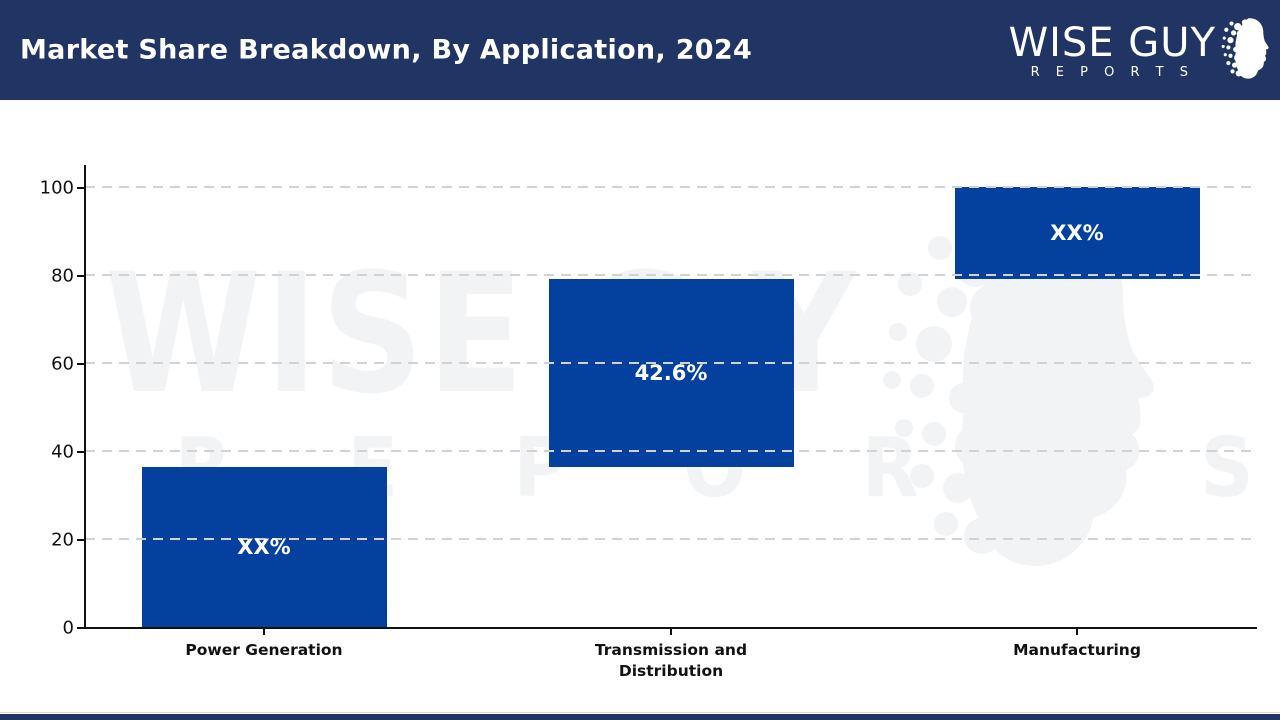 Image resolution: width=1280 pixels, height=720 pixels. I want to click on y-axis-line, so click(85, 397).